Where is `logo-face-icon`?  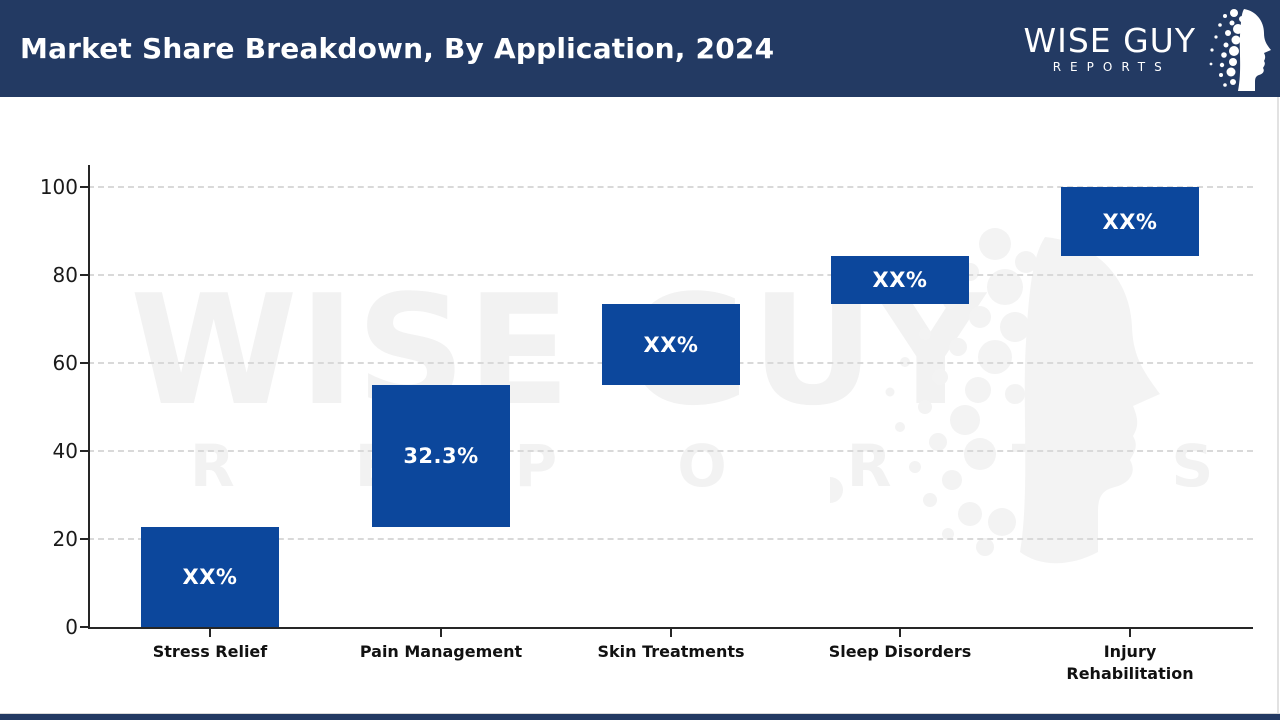
logo-face-icon is located at coordinates (1240, 49).